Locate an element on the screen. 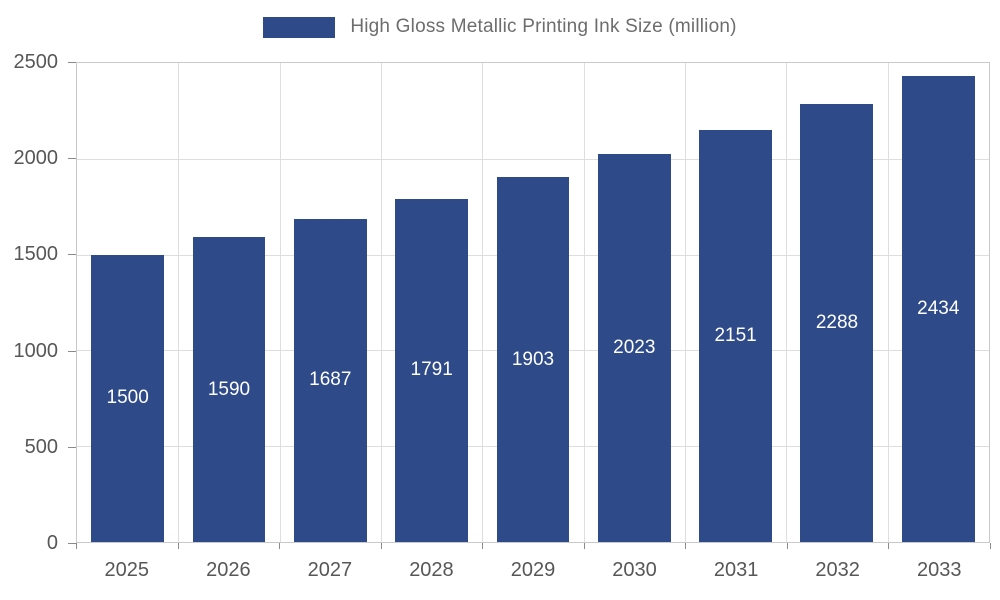 This screenshot has height=600, width=1000. bar-value-label: 1791 is located at coordinates (431, 370).